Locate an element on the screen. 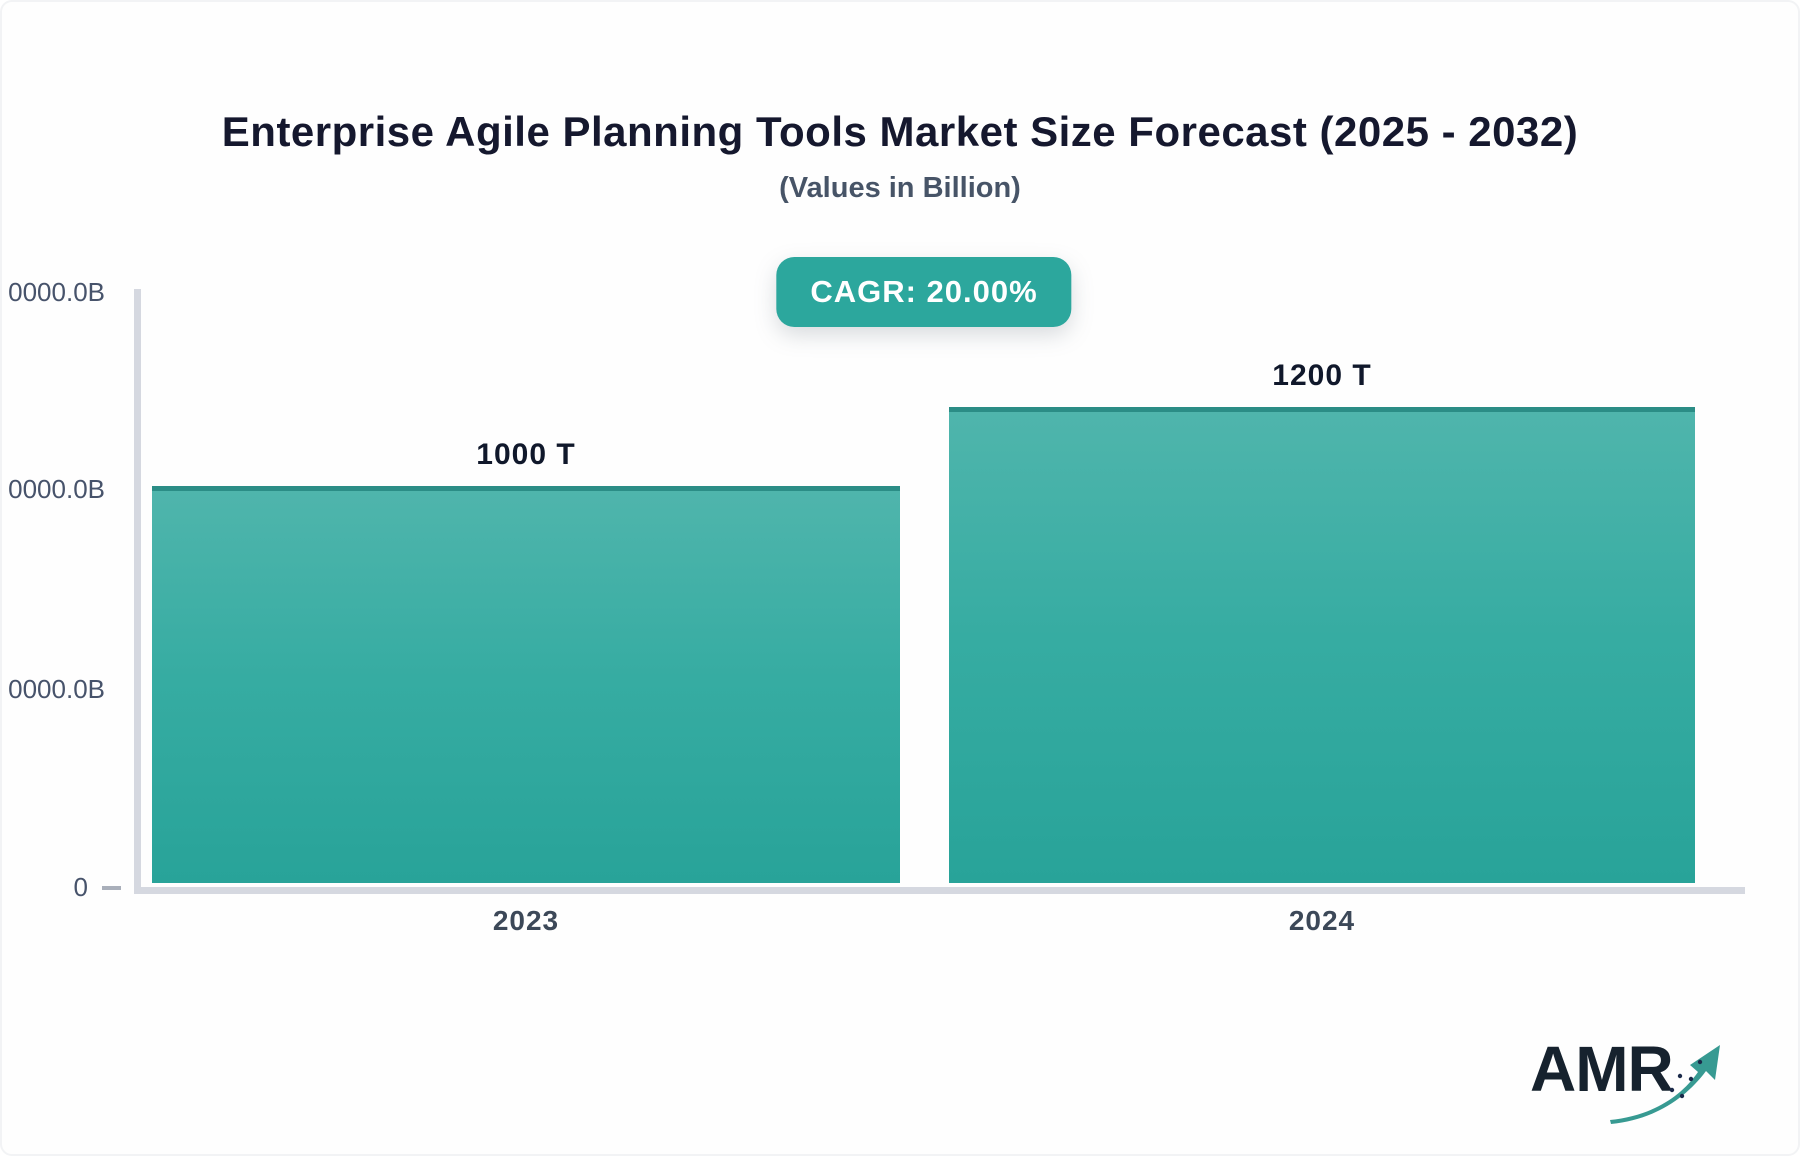  zero-tick-mark is located at coordinates (111, 888).